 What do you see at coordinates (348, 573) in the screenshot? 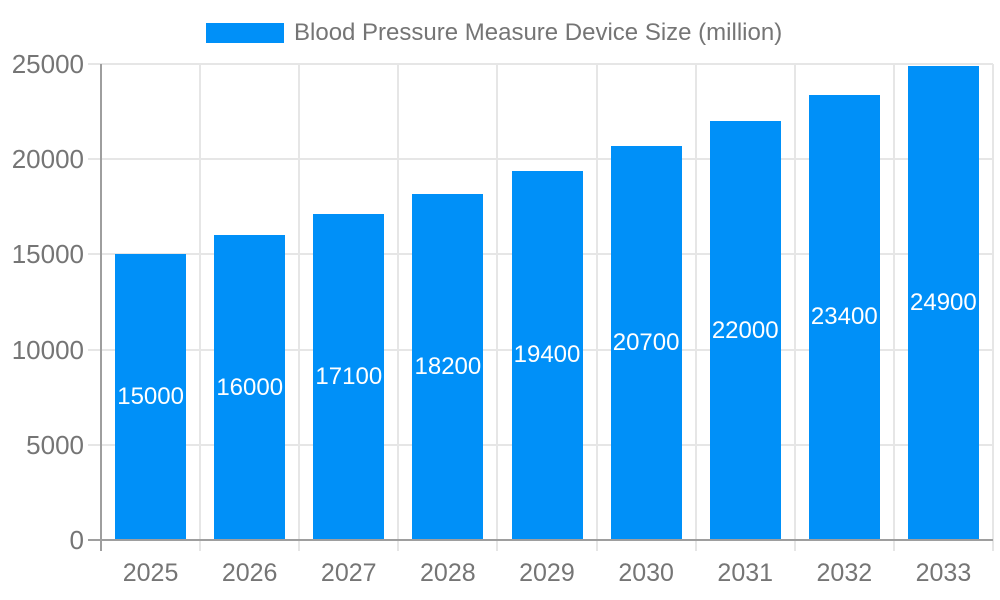
I see `x-axis-tick-label: 2027` at bounding box center [348, 573].